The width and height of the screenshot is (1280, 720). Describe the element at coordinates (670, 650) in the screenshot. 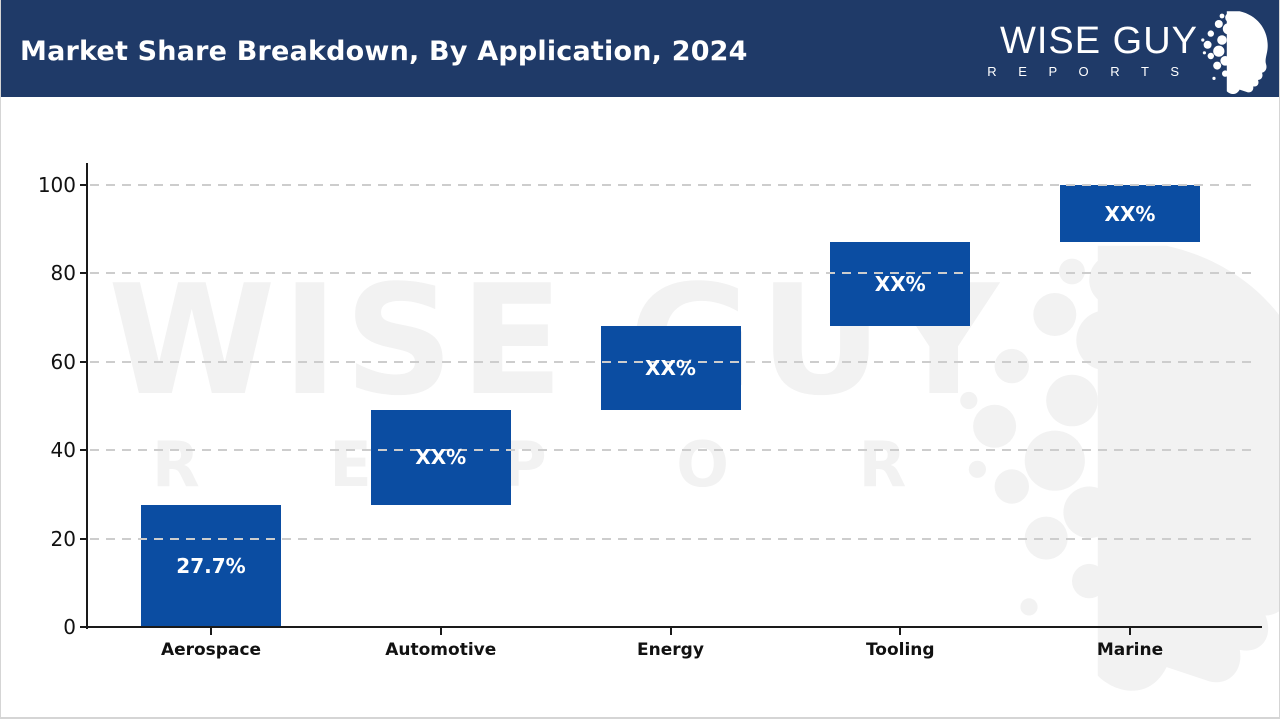

I see `x-label-energy: Energy` at that location.